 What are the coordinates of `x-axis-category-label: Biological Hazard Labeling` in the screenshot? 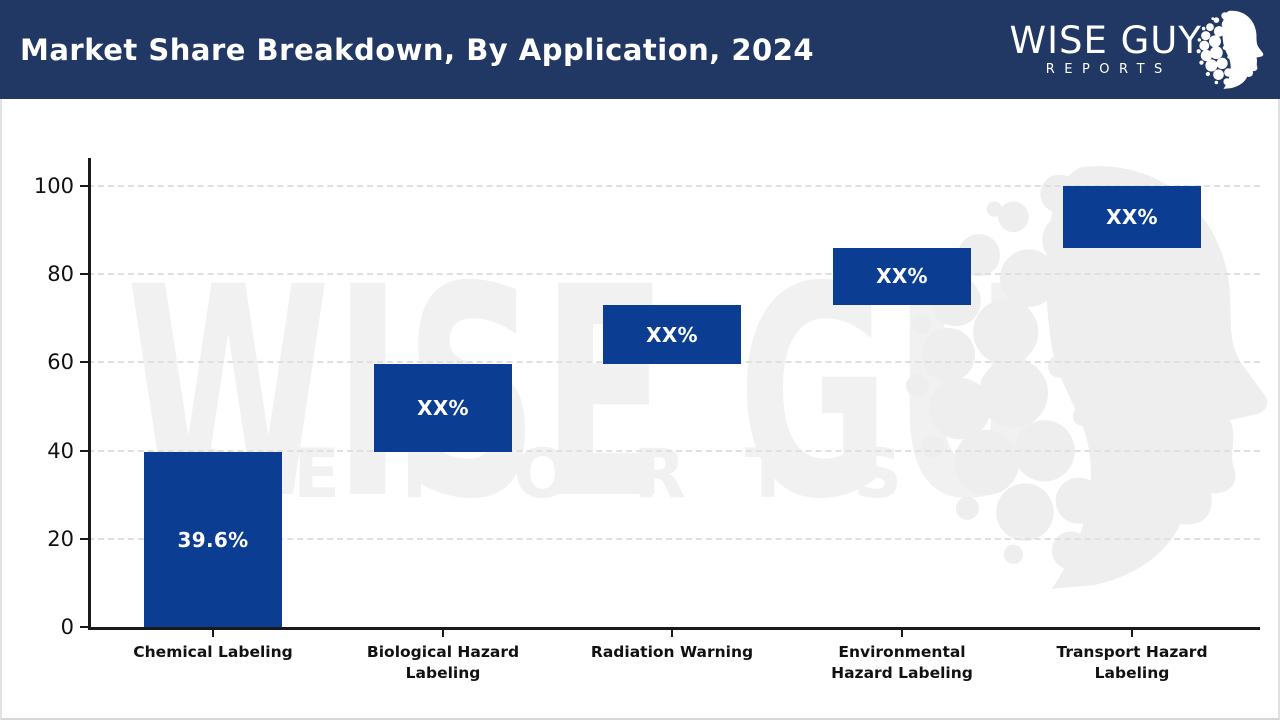 It's located at (443, 662).